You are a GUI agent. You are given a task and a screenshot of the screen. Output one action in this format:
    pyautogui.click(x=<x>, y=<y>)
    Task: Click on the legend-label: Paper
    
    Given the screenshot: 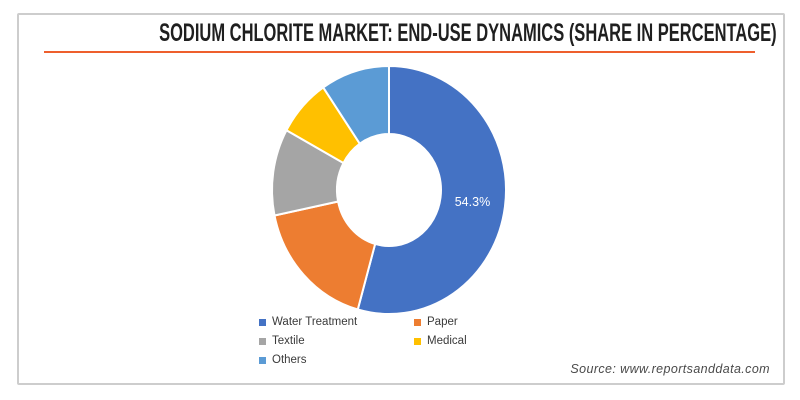 What is the action you would take?
    pyautogui.click(x=442, y=322)
    